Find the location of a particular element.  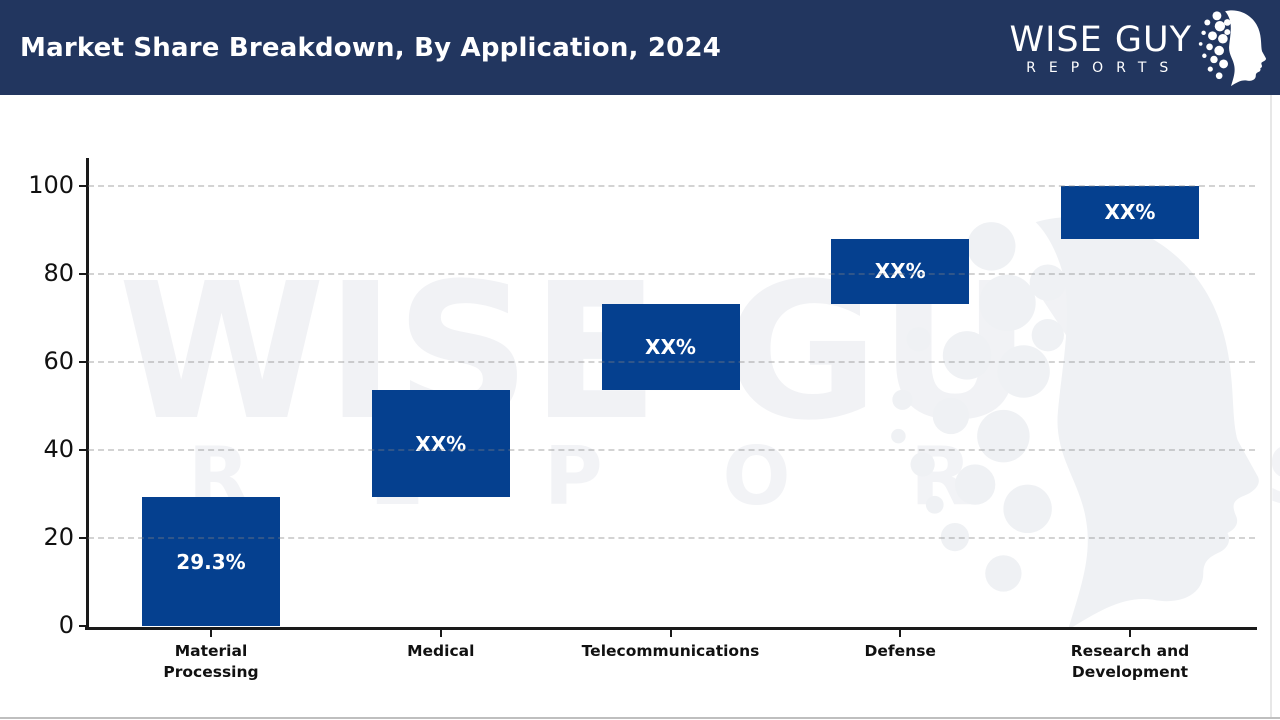

x-category-label-1: Medical is located at coordinates (441, 651).